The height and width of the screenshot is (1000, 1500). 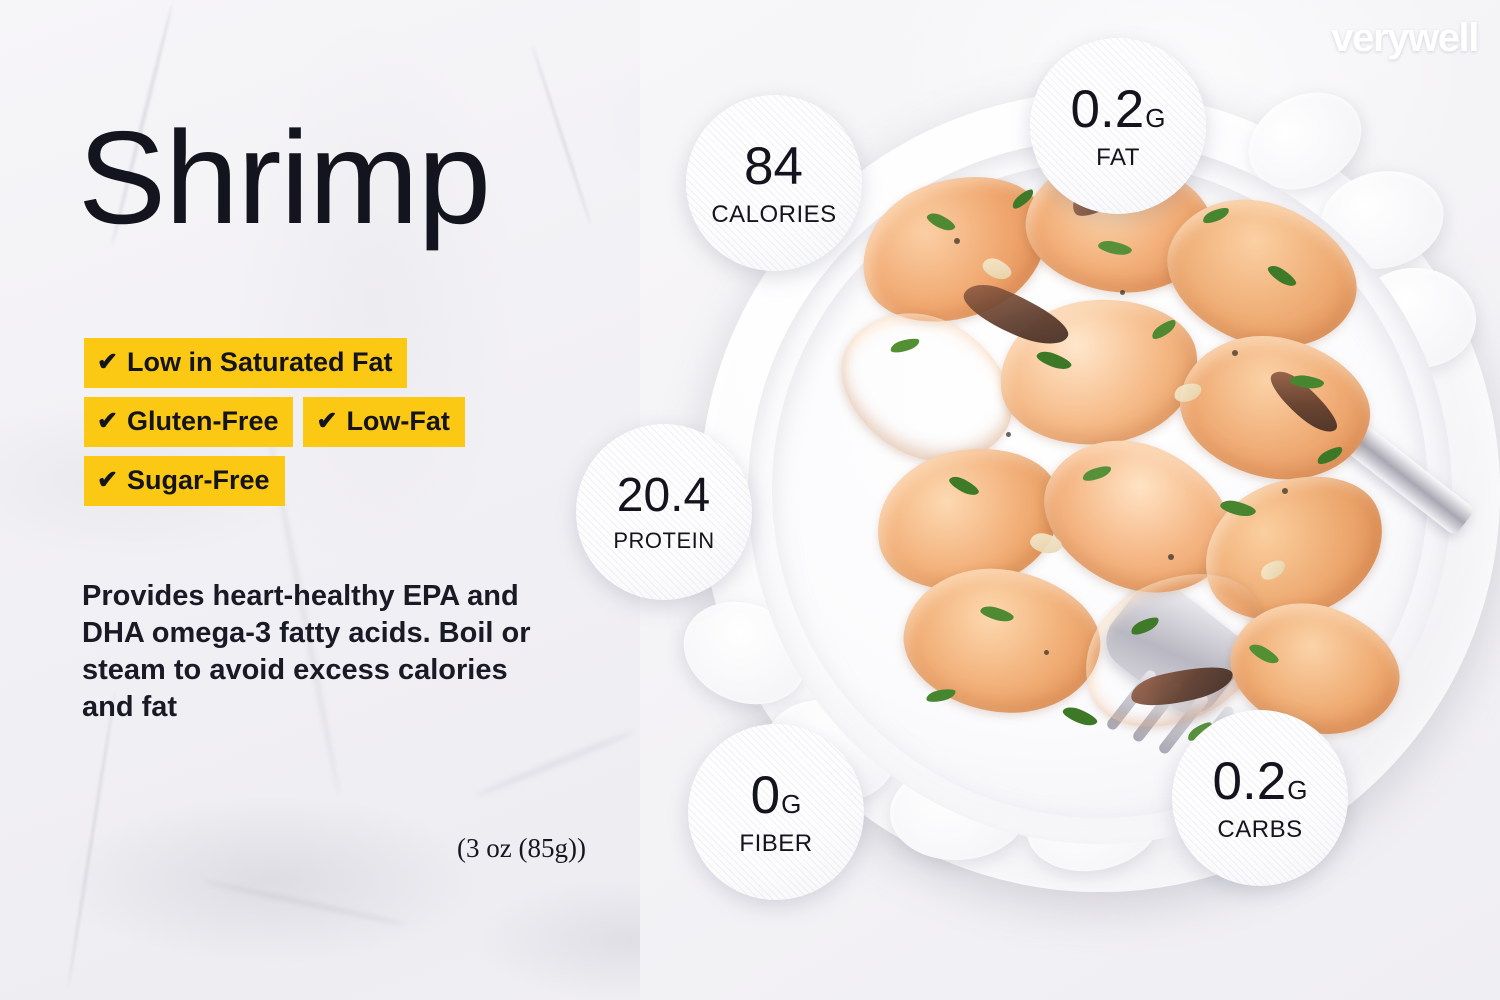 I want to click on value-number: 84, so click(x=773, y=166).